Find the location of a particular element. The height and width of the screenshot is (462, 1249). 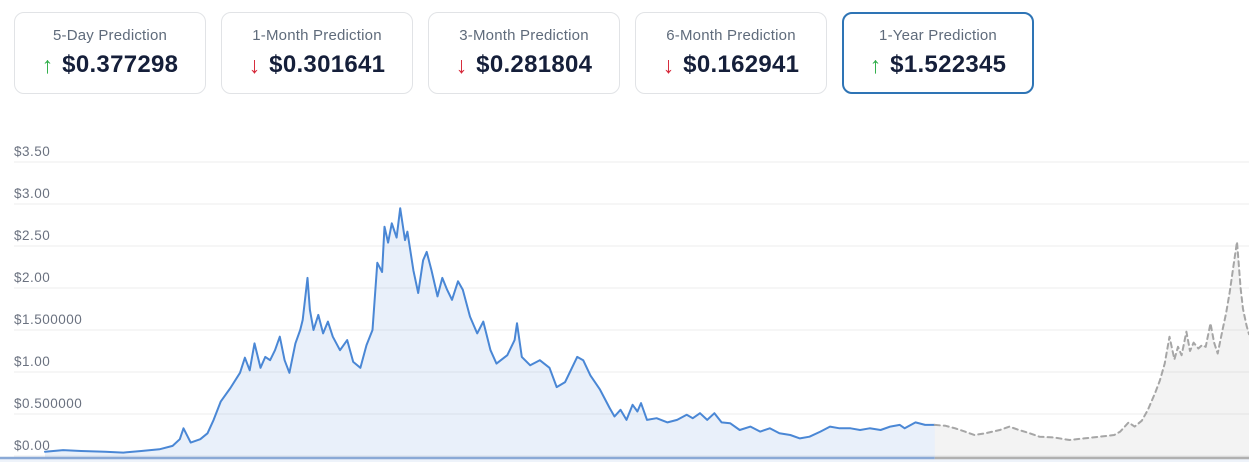

svg-text: $3.50 is located at coordinates (32, 151).